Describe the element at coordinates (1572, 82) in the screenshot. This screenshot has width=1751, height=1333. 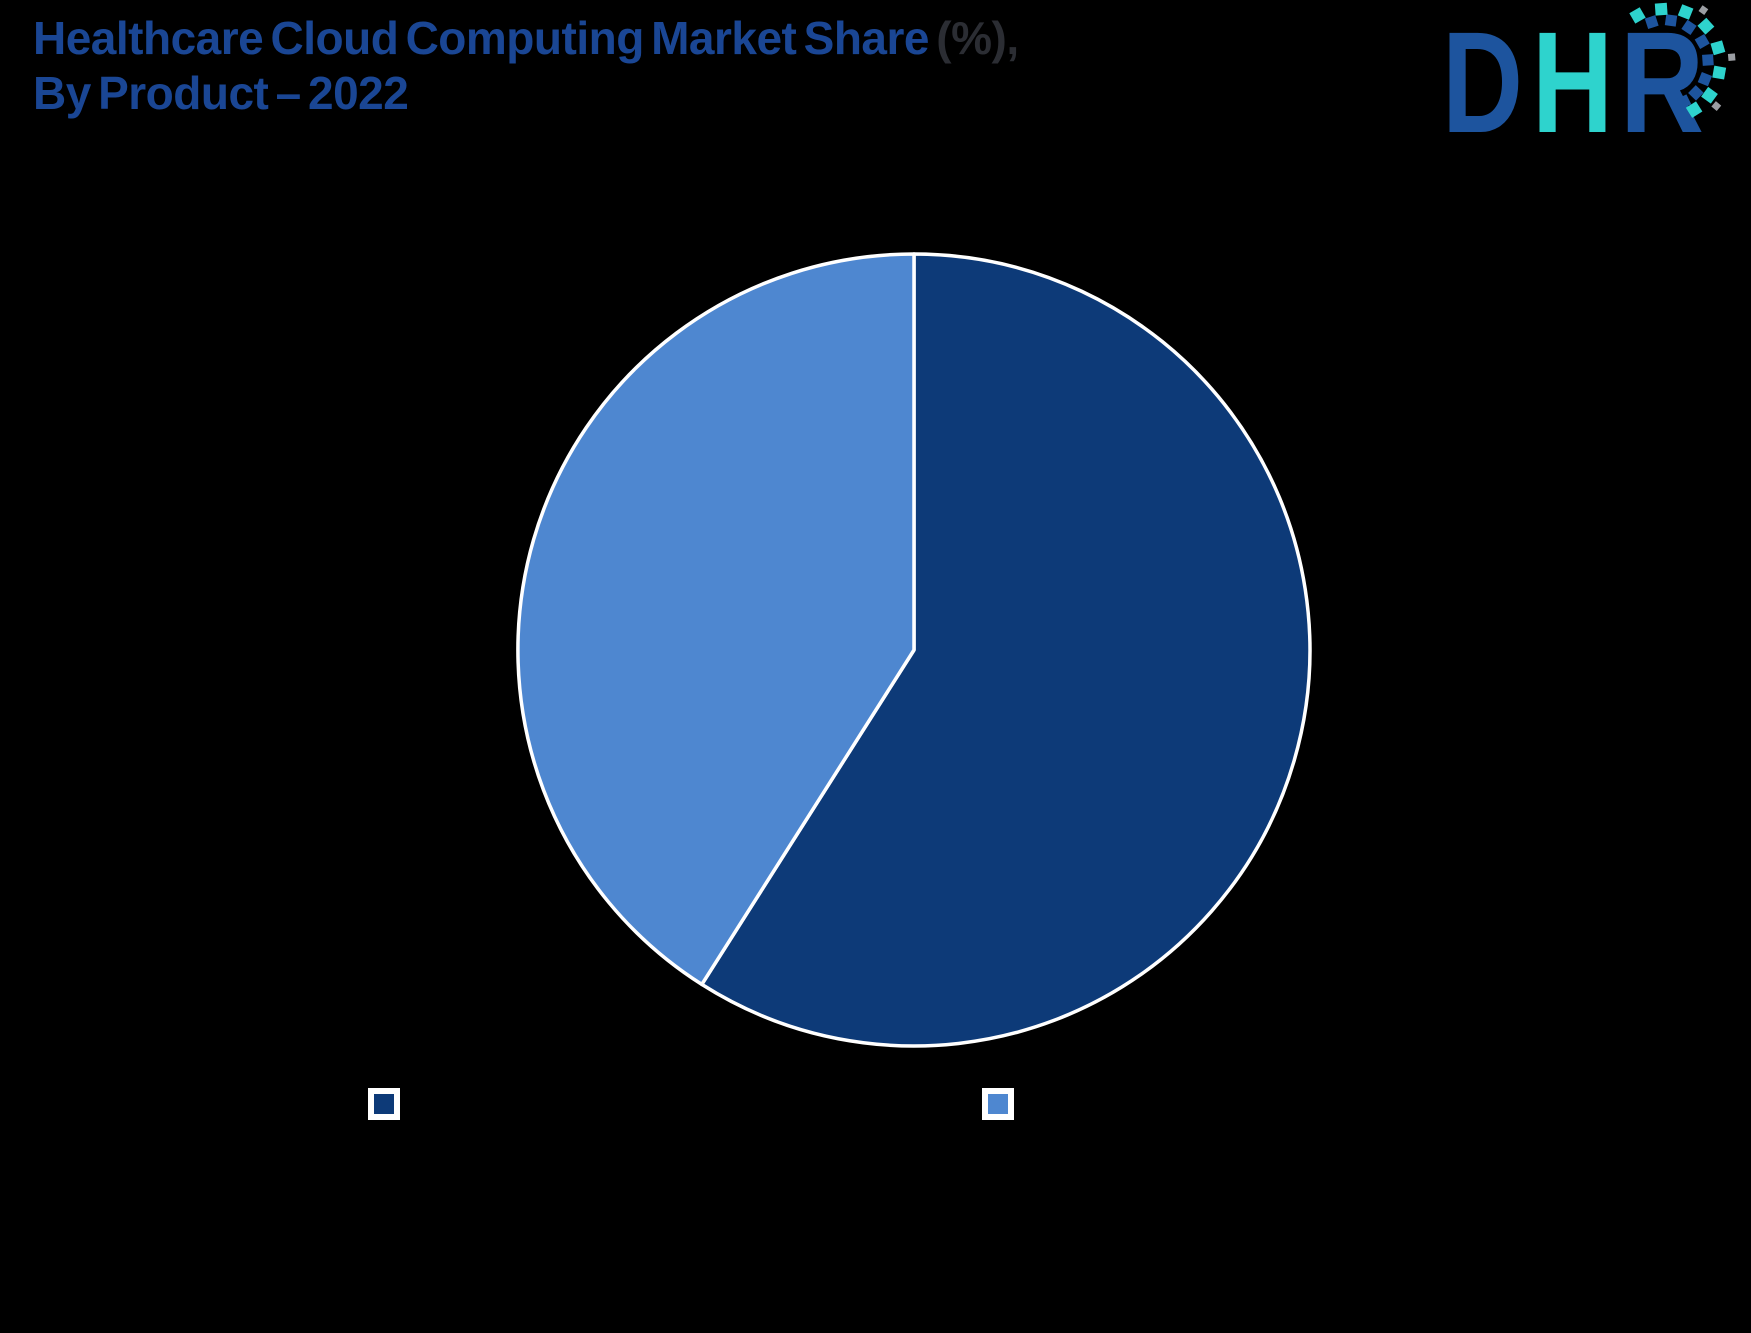
I see `logo-letter-h: H` at that location.